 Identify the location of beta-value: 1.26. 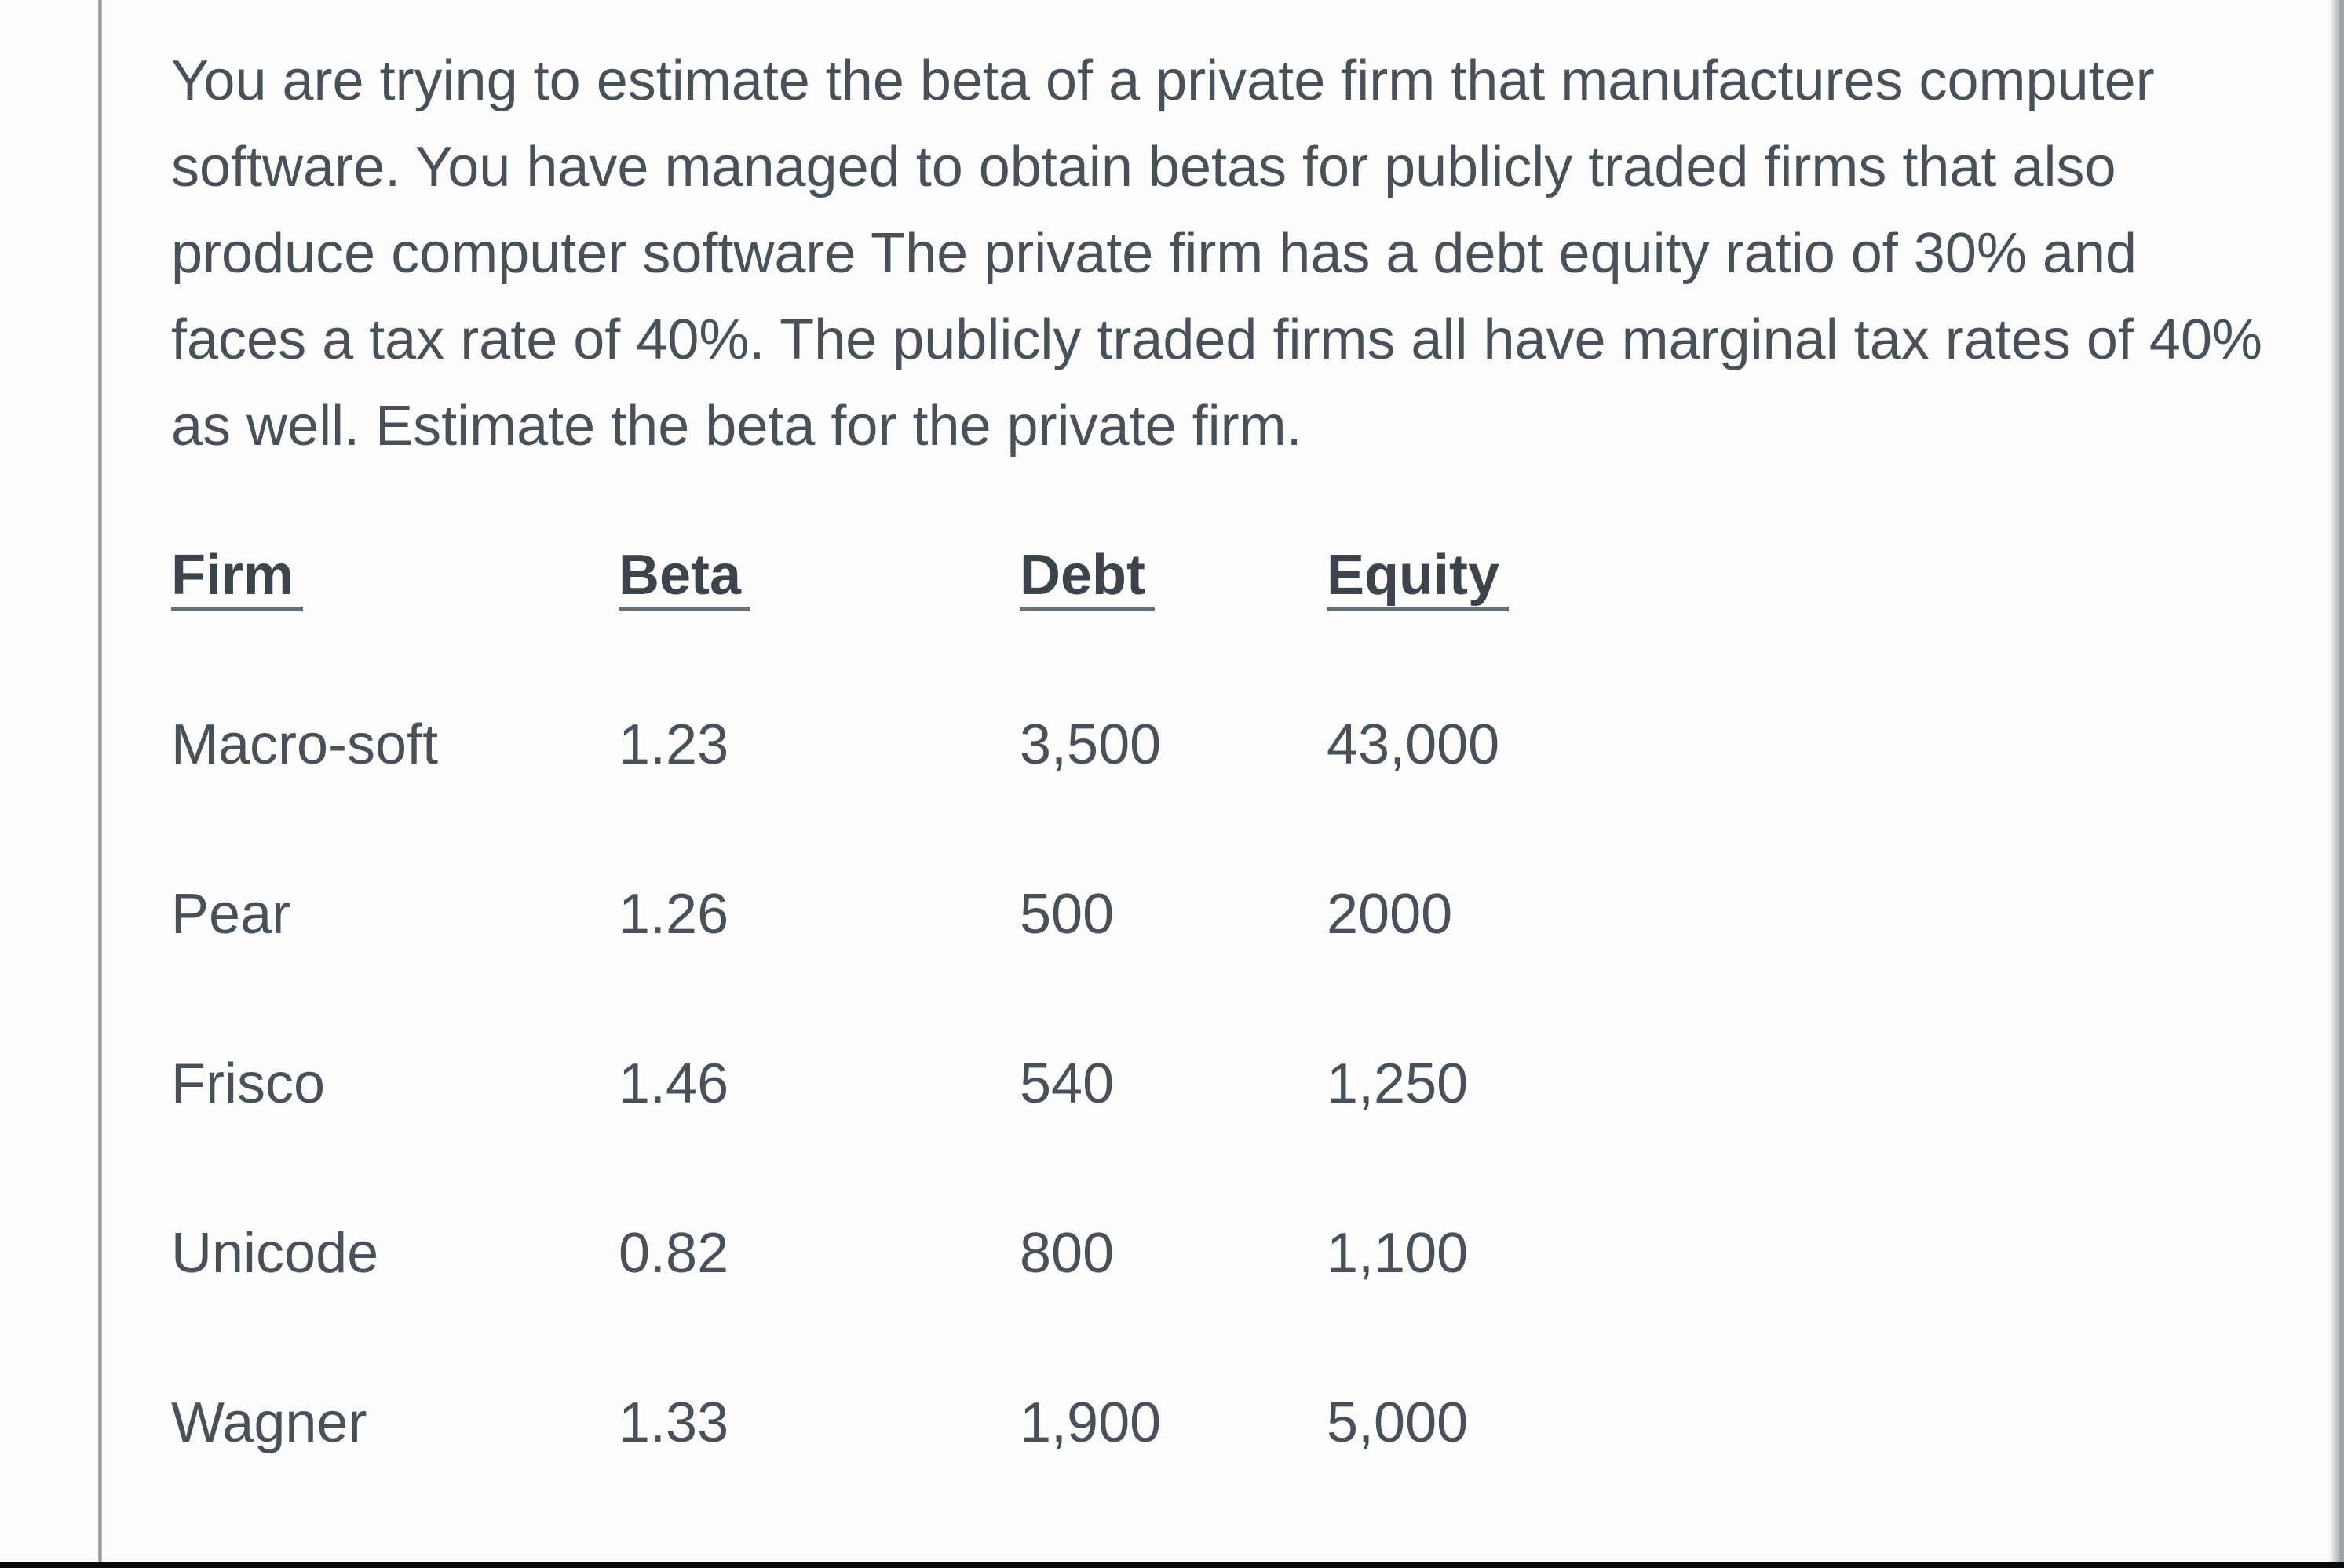
(674, 914).